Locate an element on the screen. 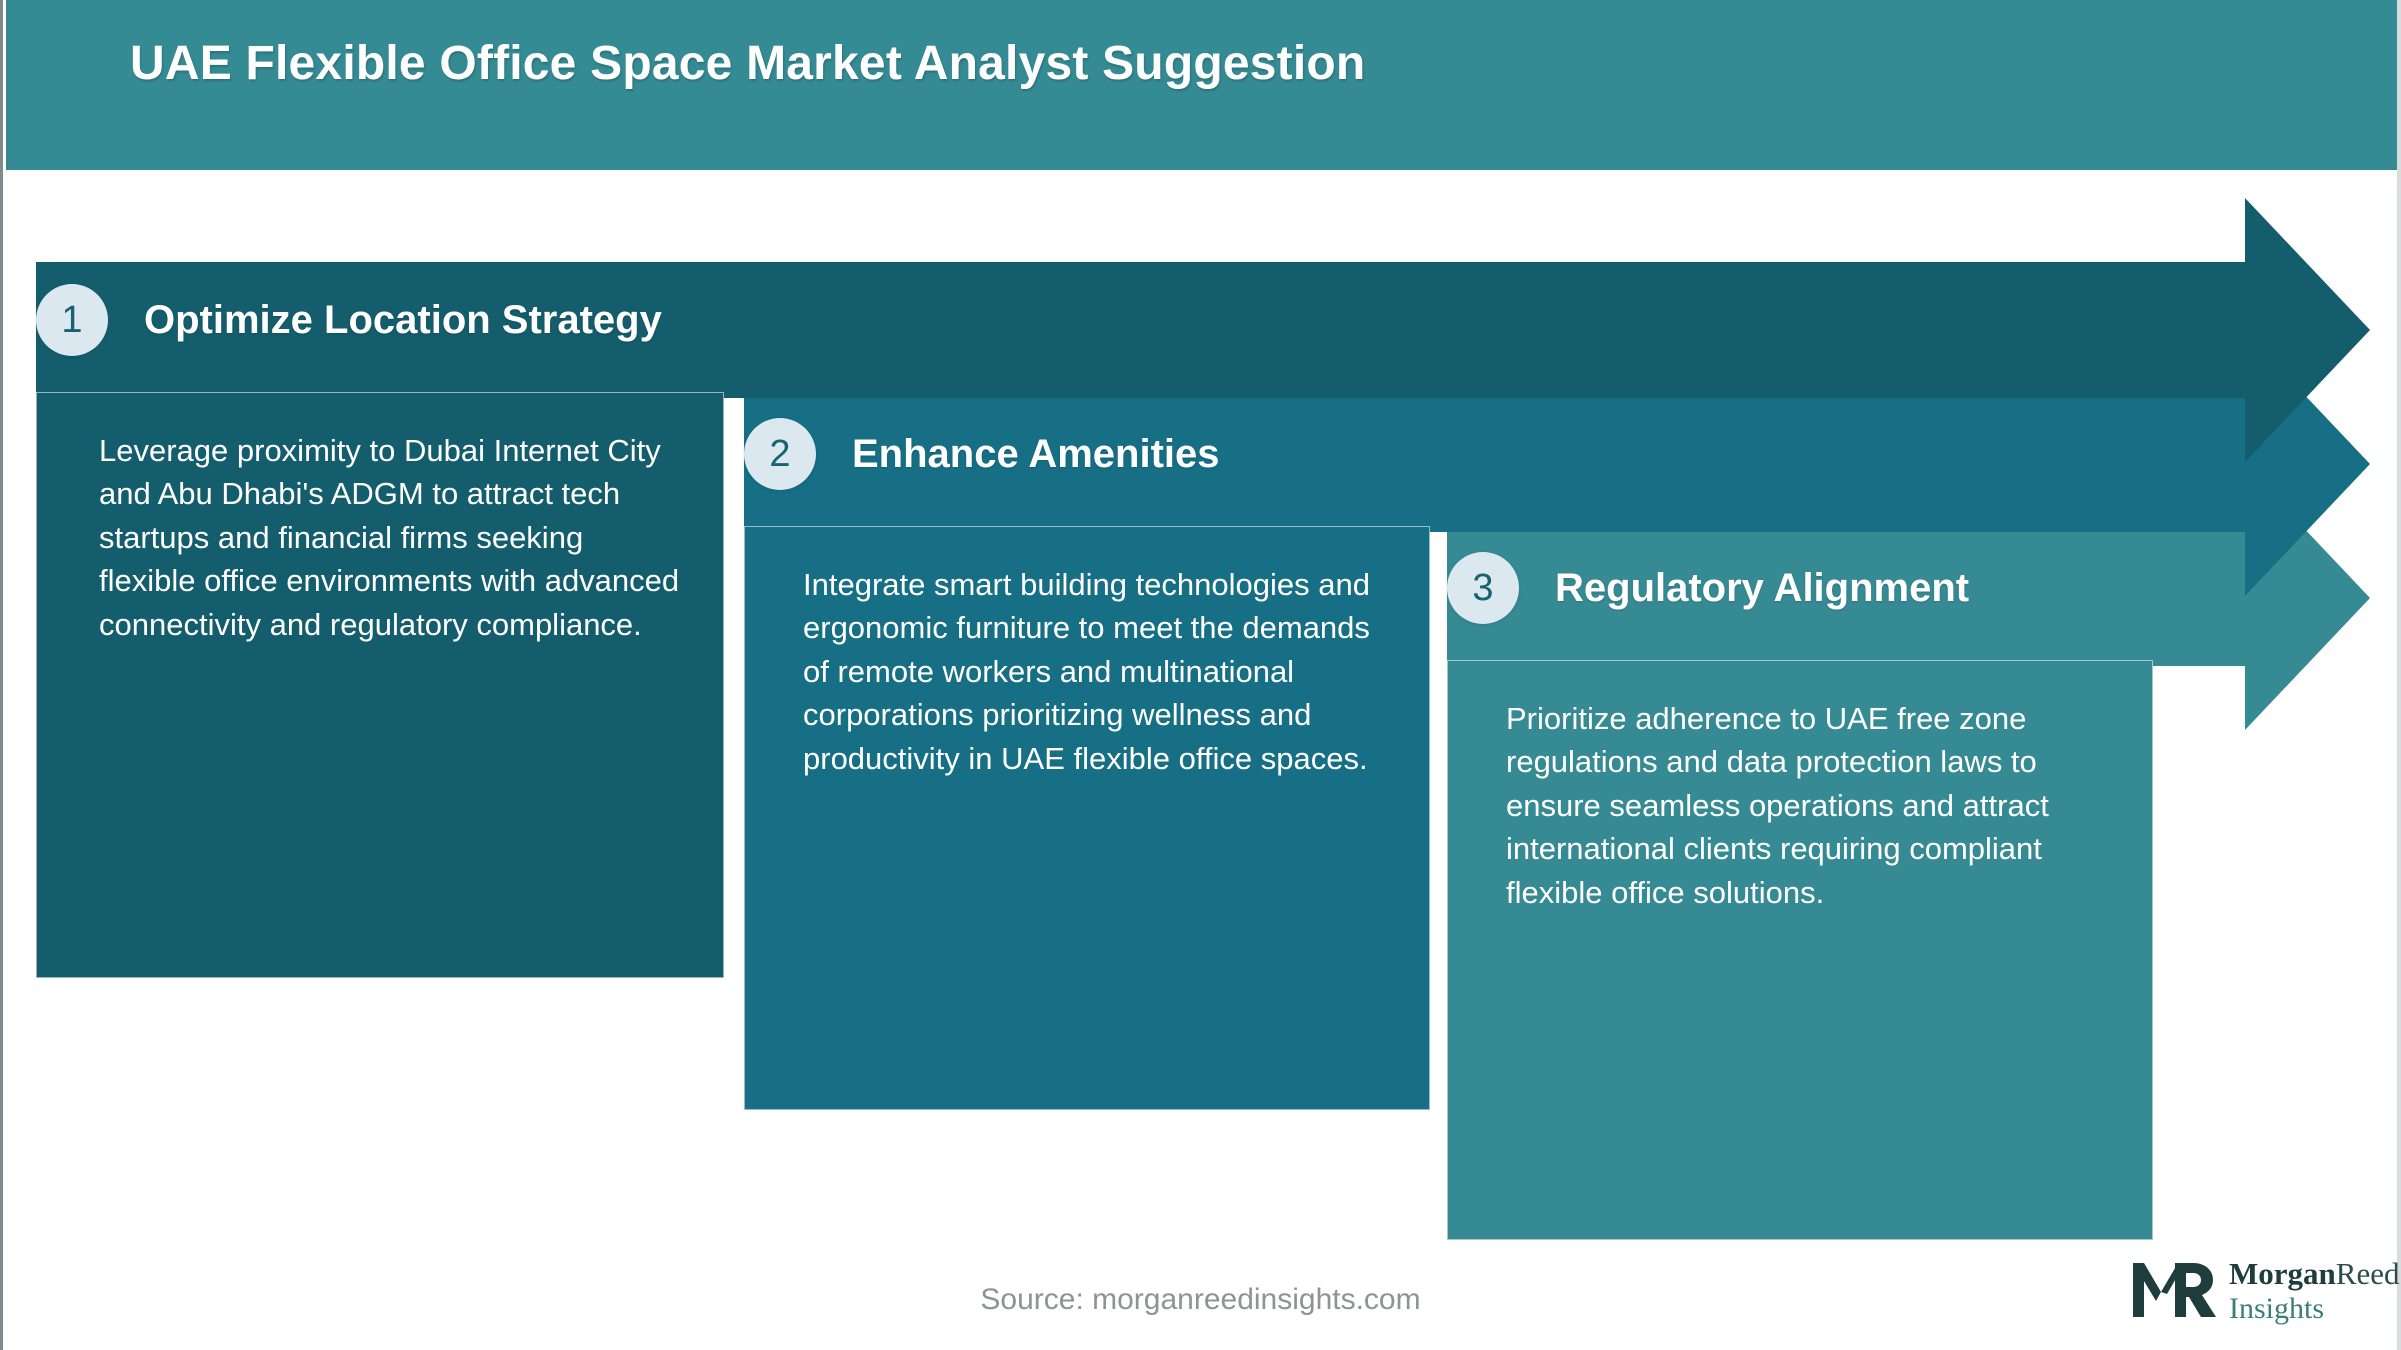  left-border-rule is located at coordinates (3, 675).